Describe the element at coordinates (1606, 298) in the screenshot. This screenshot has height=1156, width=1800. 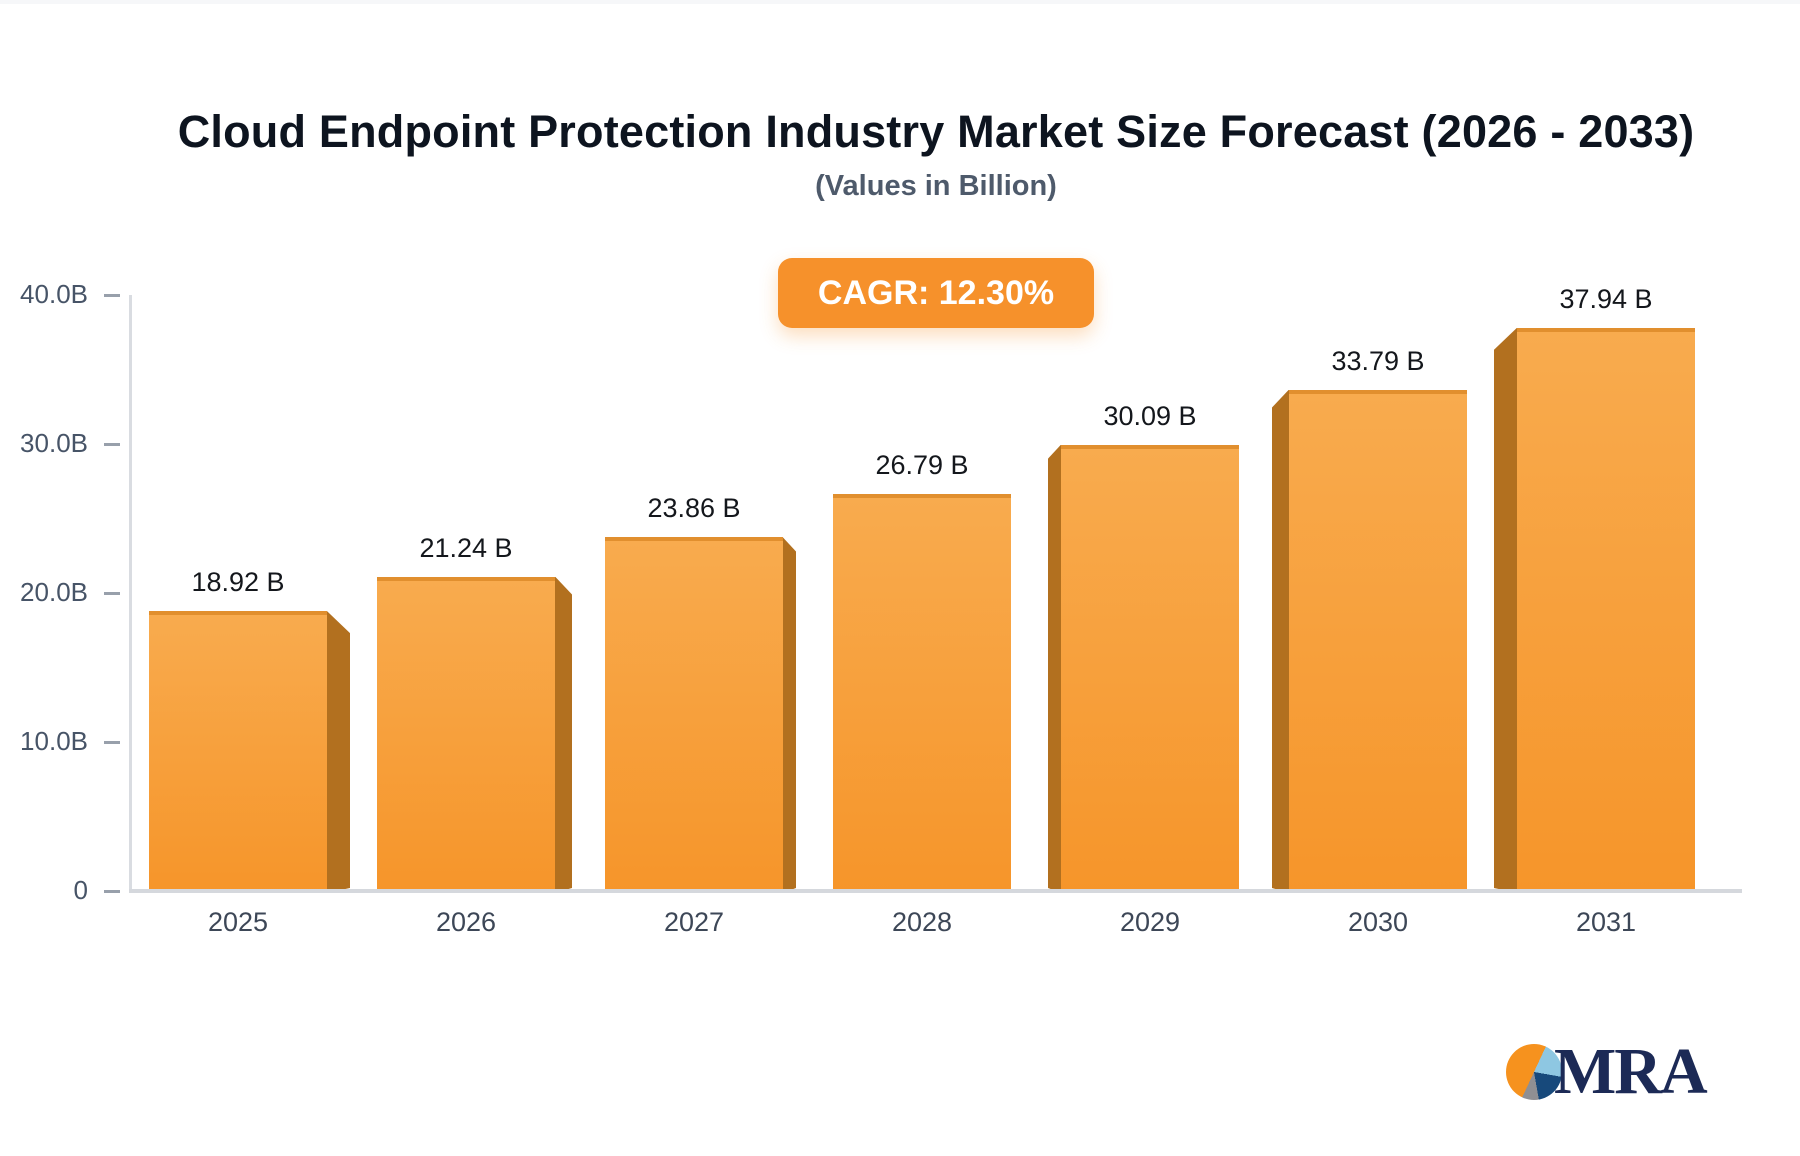
I see `bar-value-label-2031: 37.94 B` at that location.